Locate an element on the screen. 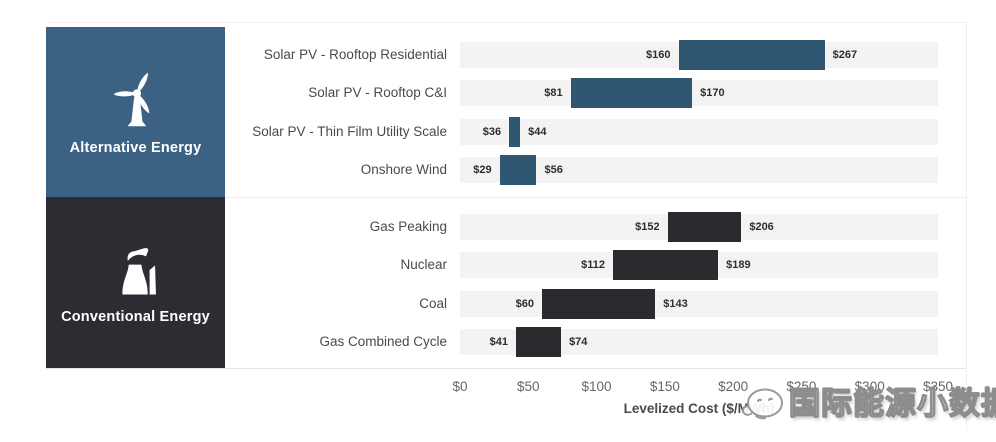  bar-max-value: $74 is located at coordinates (578, 342).